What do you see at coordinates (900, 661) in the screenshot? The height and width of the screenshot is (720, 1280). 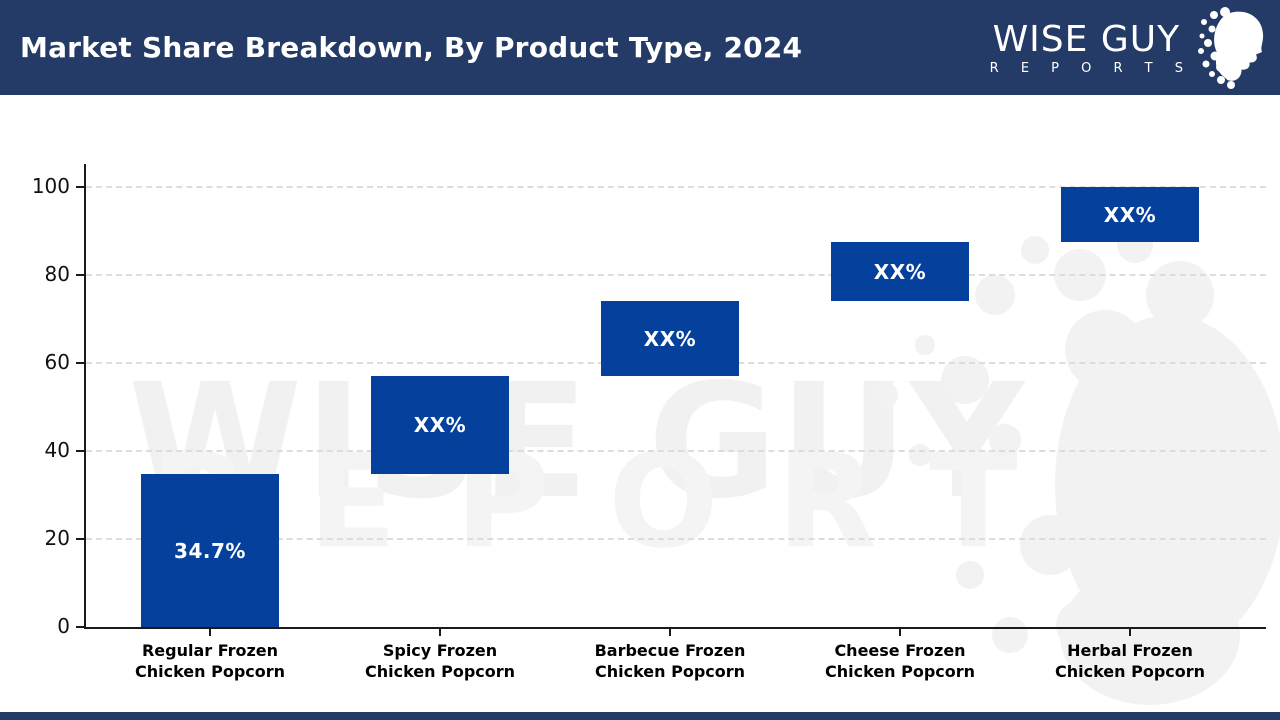 I see `category-label: Cheese Frozen Chicken Popcorn` at bounding box center [900, 661].